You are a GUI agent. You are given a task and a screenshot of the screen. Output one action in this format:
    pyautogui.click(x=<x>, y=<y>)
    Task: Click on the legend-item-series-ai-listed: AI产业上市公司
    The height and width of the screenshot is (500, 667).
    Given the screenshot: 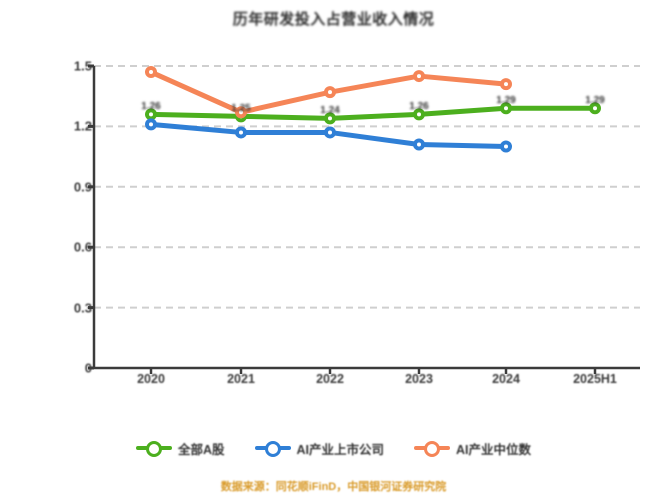 What is the action you would take?
    pyautogui.click(x=319, y=448)
    